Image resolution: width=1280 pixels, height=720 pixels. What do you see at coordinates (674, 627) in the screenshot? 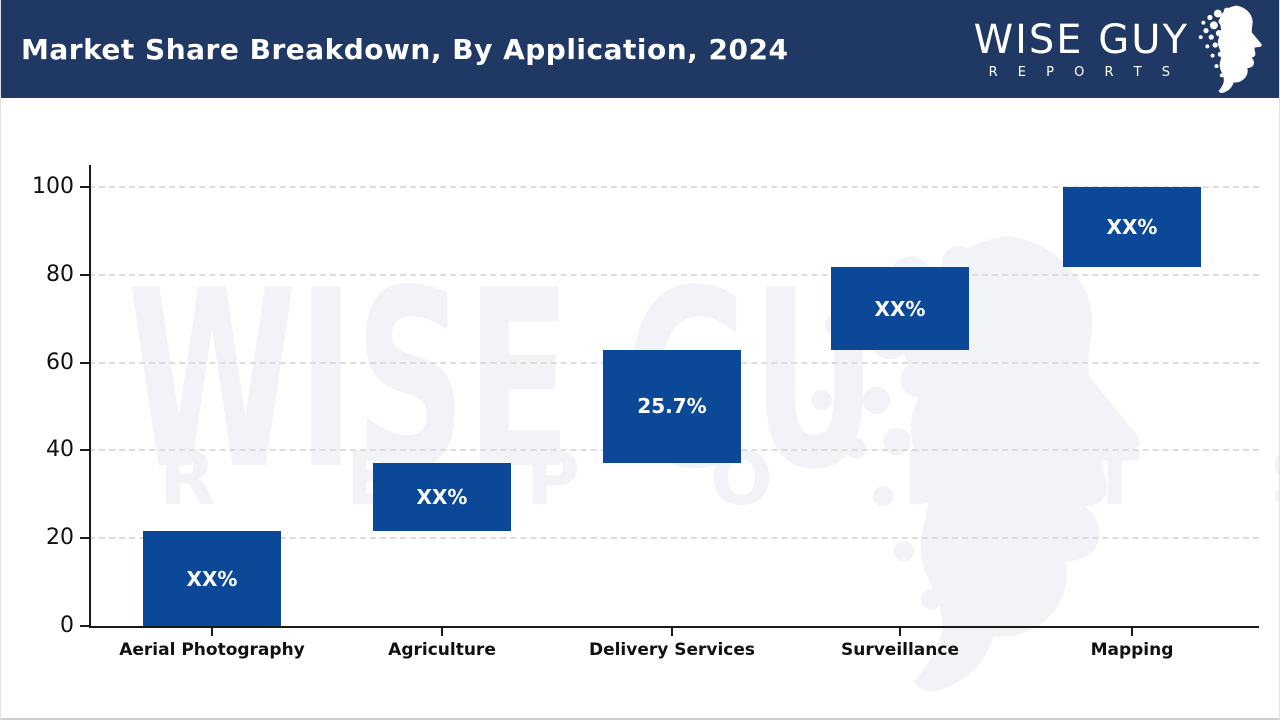
I see `x-axis-line` at bounding box center [674, 627].